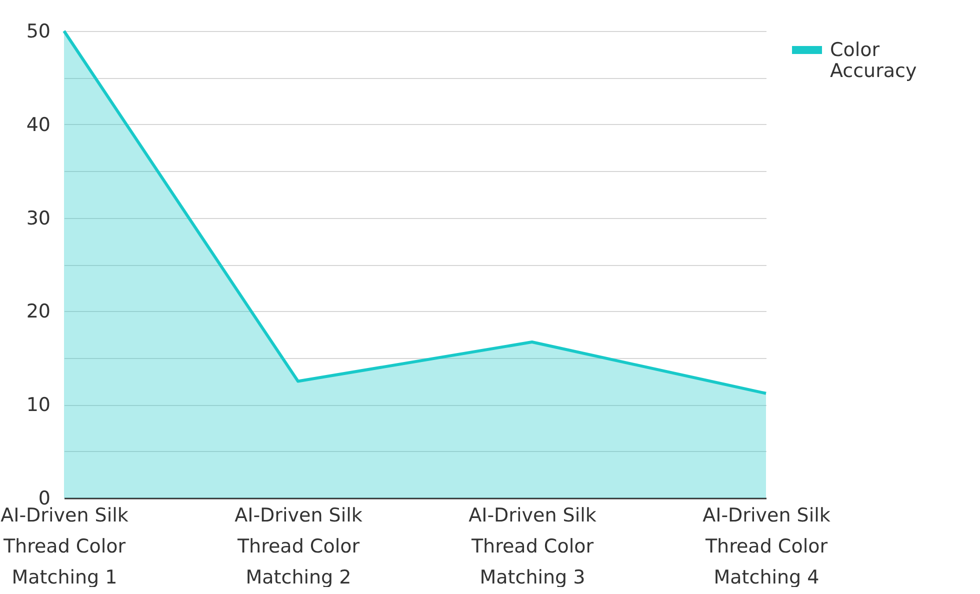 This screenshot has height=594, width=980. I want to click on y-tick-label: 0, so click(44, 499).